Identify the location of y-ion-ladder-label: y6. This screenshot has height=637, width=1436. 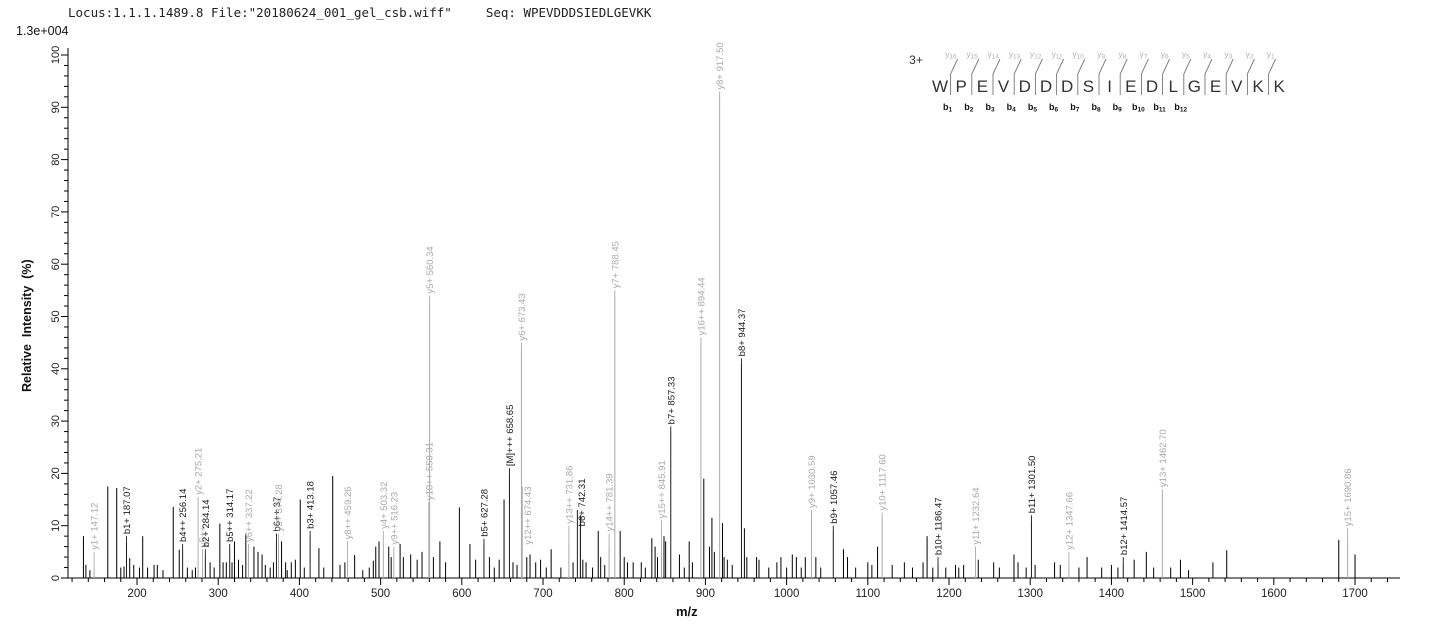
(1165, 55).